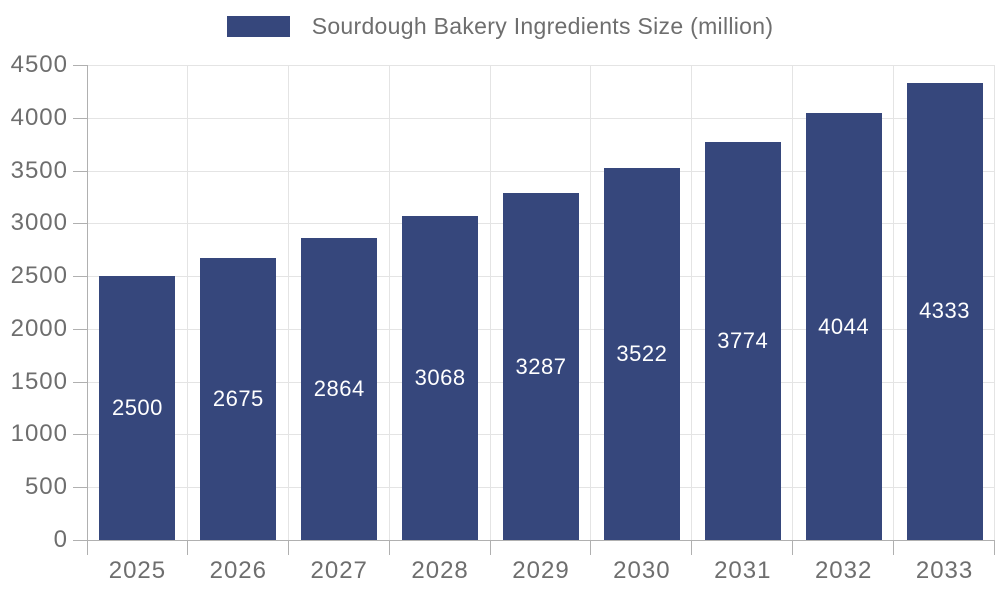  What do you see at coordinates (39, 64) in the screenshot?
I see `y-tick-label: 4500` at bounding box center [39, 64].